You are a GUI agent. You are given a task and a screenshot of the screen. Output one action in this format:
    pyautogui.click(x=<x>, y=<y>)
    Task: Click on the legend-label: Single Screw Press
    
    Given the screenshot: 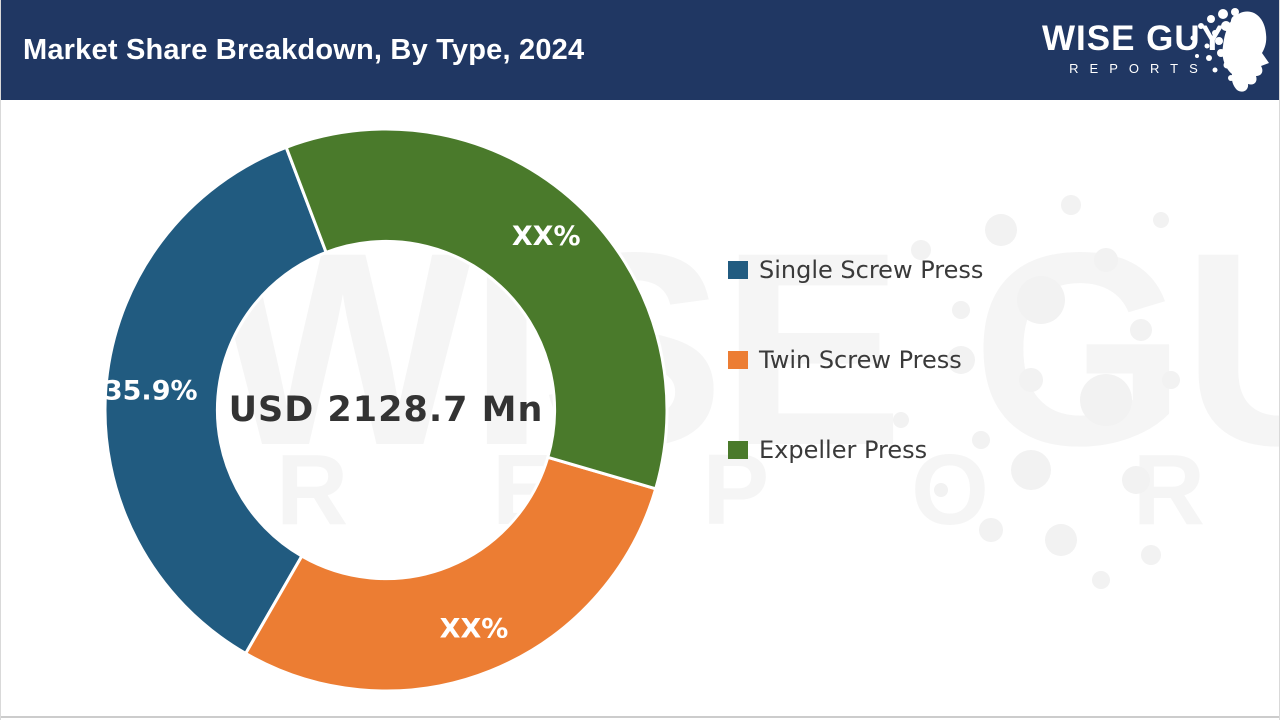 What is the action you would take?
    pyautogui.click(x=871, y=270)
    